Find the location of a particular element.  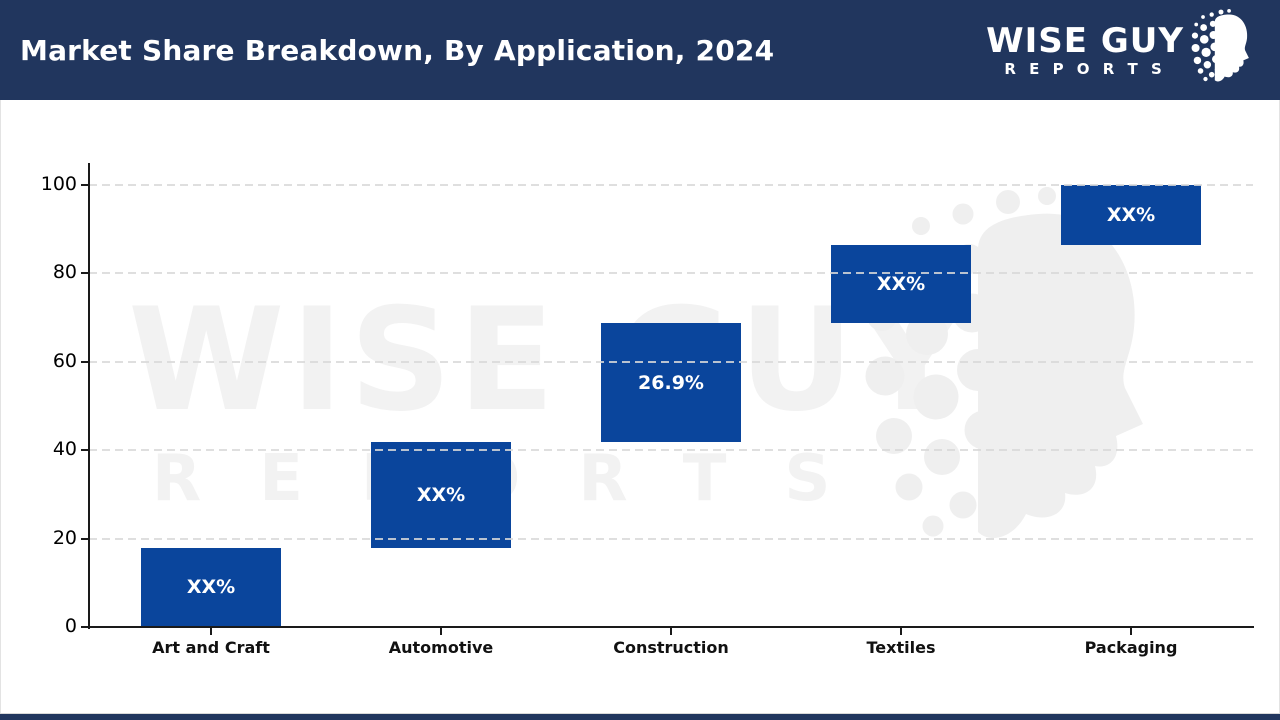

bar-art-and-craft: XX% is located at coordinates (211, 587).